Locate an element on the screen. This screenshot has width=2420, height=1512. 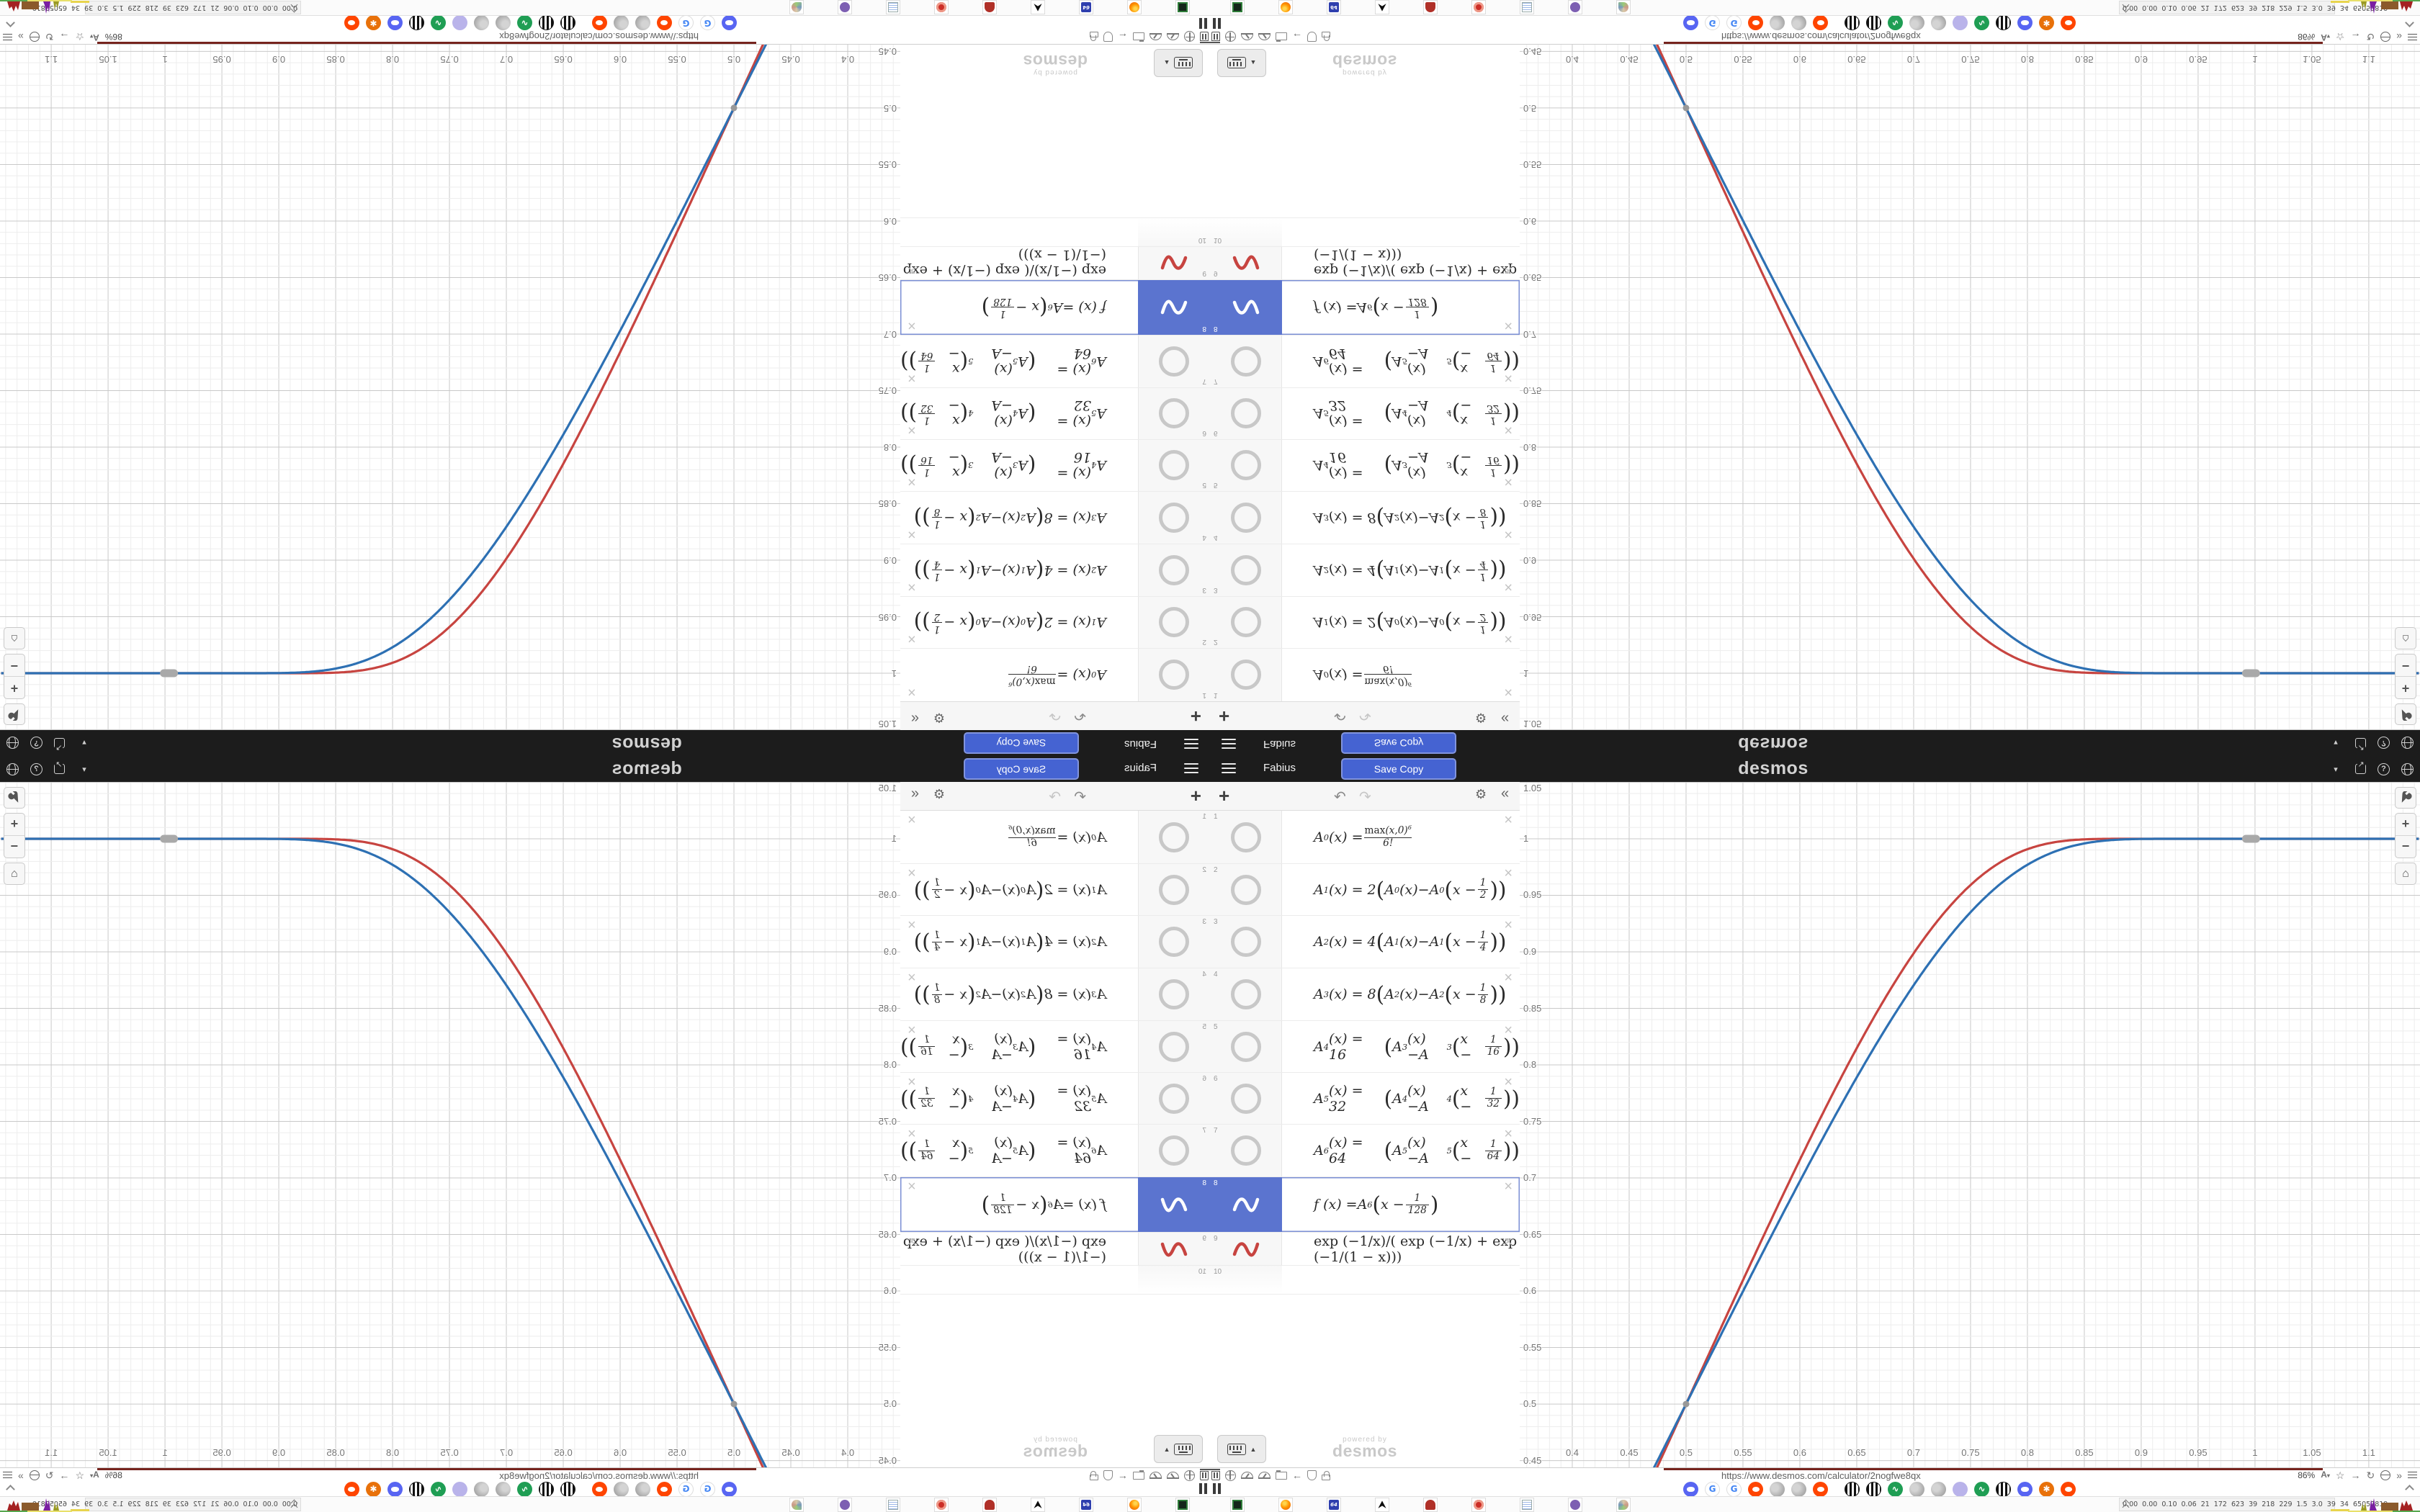
expression-math: A 2 (x) = 4(A 1 (x)−A 1(x − 1 4)) is located at coordinates (1410, 570).